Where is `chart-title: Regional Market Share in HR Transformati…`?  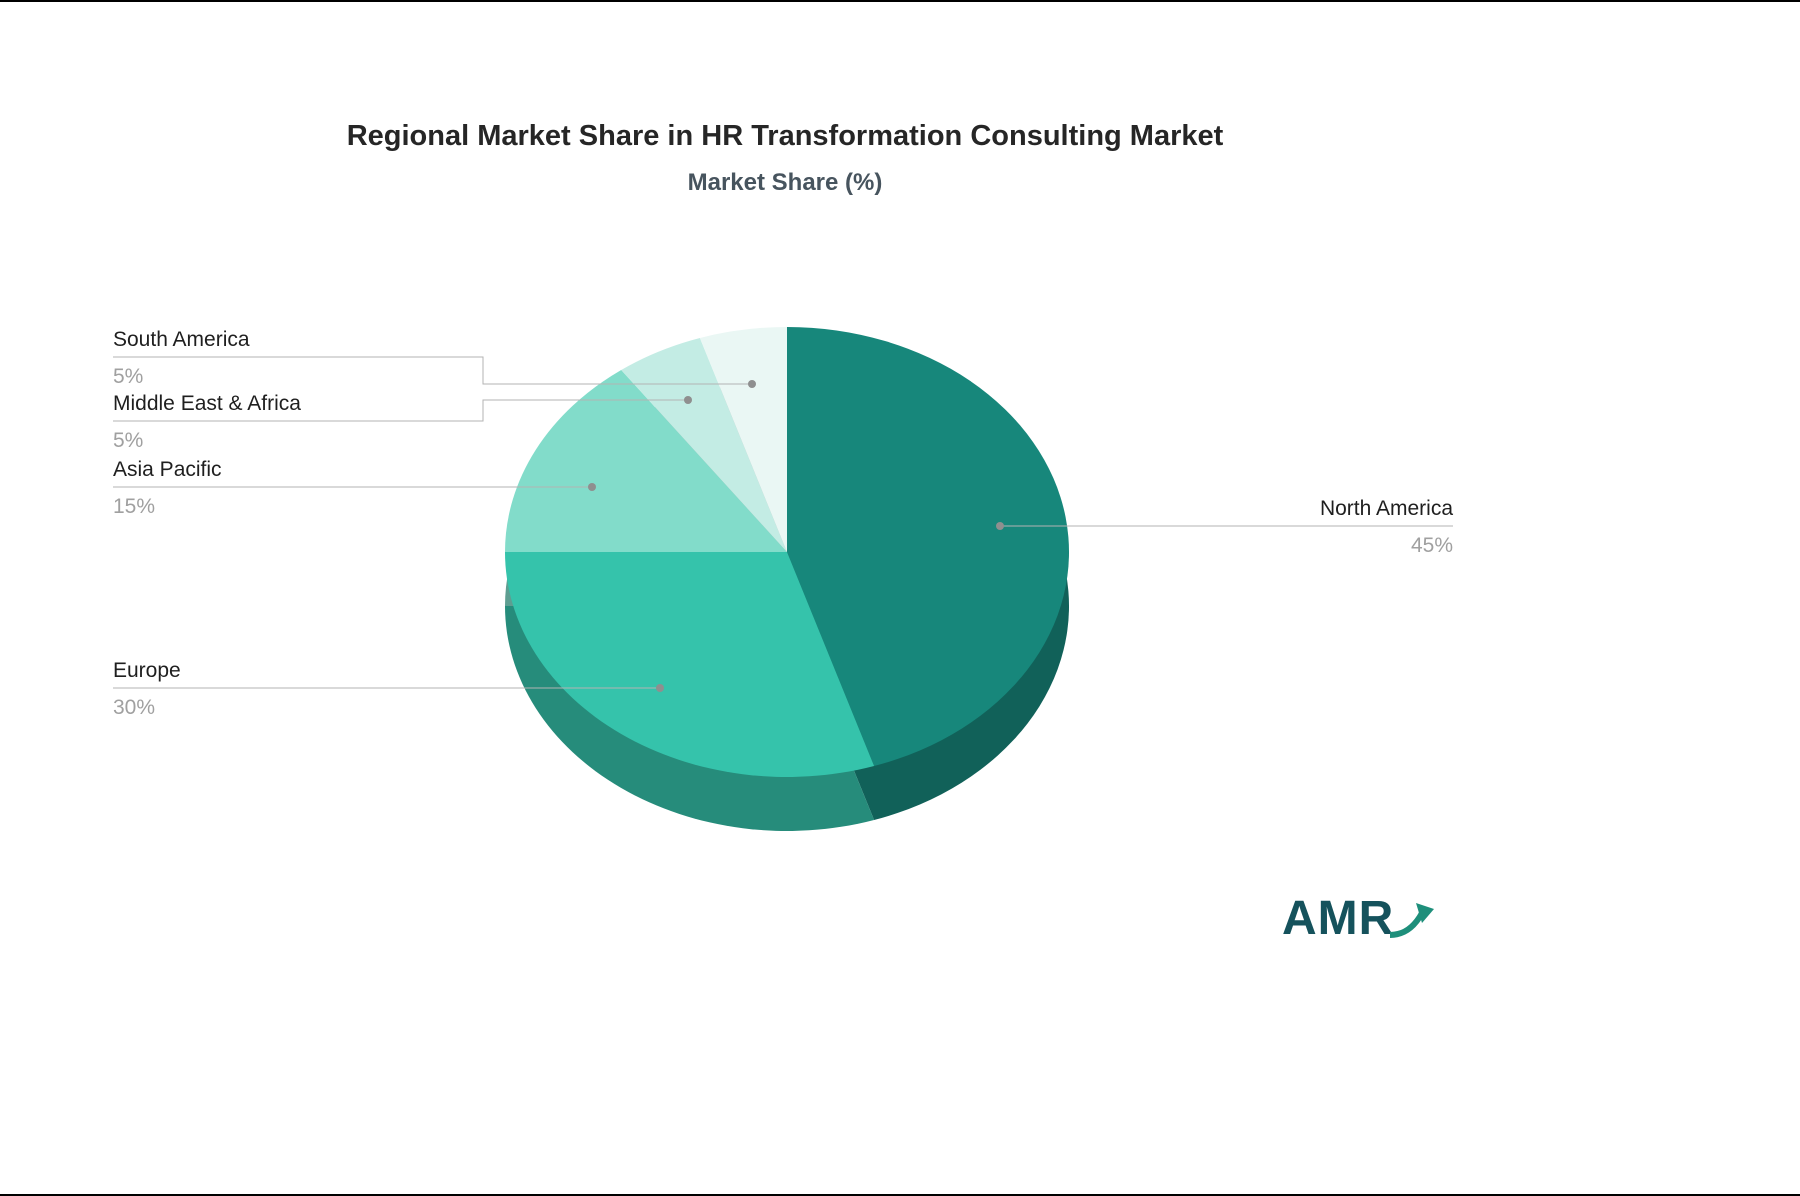
chart-title: Regional Market Share in HR Transformati… is located at coordinates (785, 136).